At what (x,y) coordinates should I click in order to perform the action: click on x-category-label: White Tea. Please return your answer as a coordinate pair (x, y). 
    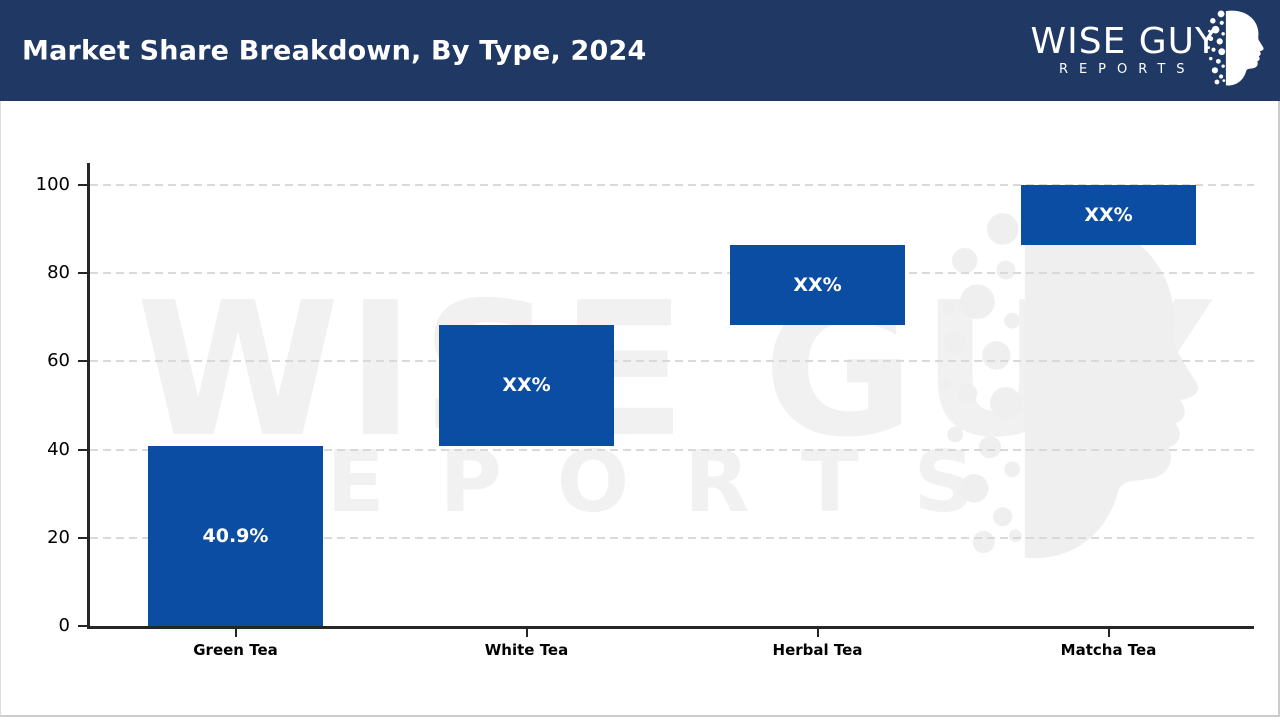
    Looking at the image, I should click on (526, 650).